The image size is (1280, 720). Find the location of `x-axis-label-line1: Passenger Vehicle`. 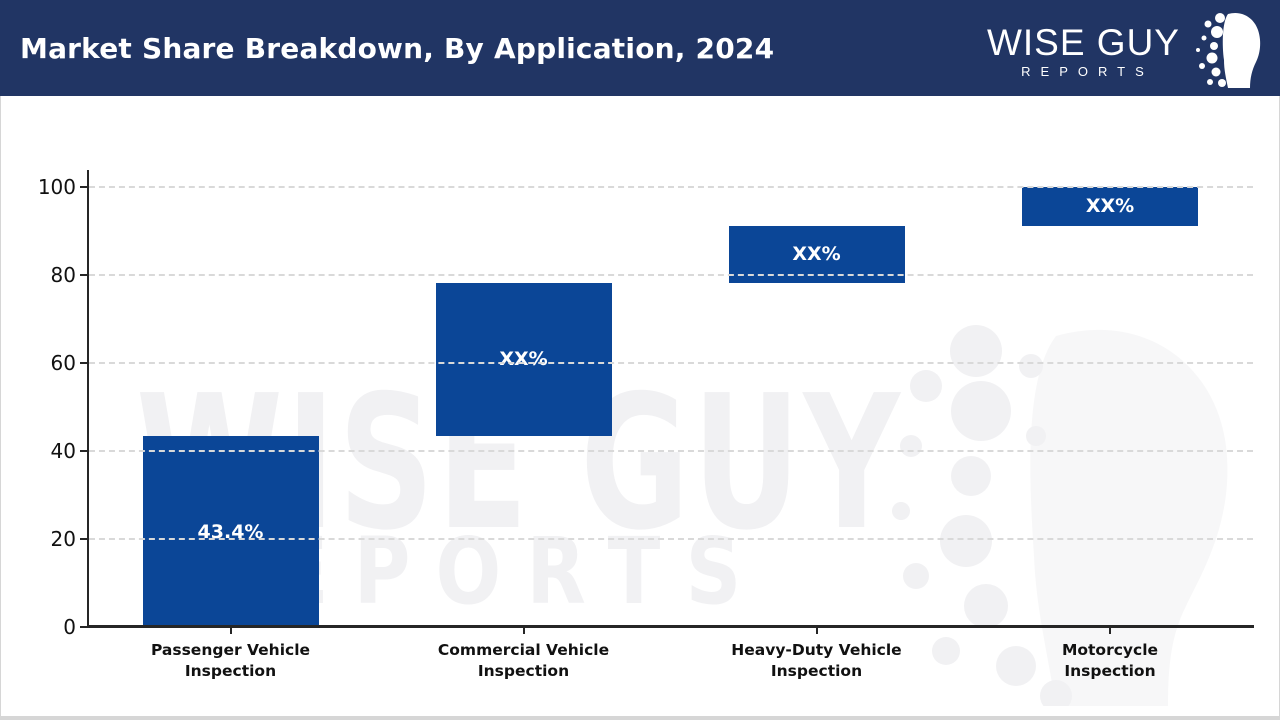

x-axis-label-line1: Passenger Vehicle is located at coordinates (230, 650).